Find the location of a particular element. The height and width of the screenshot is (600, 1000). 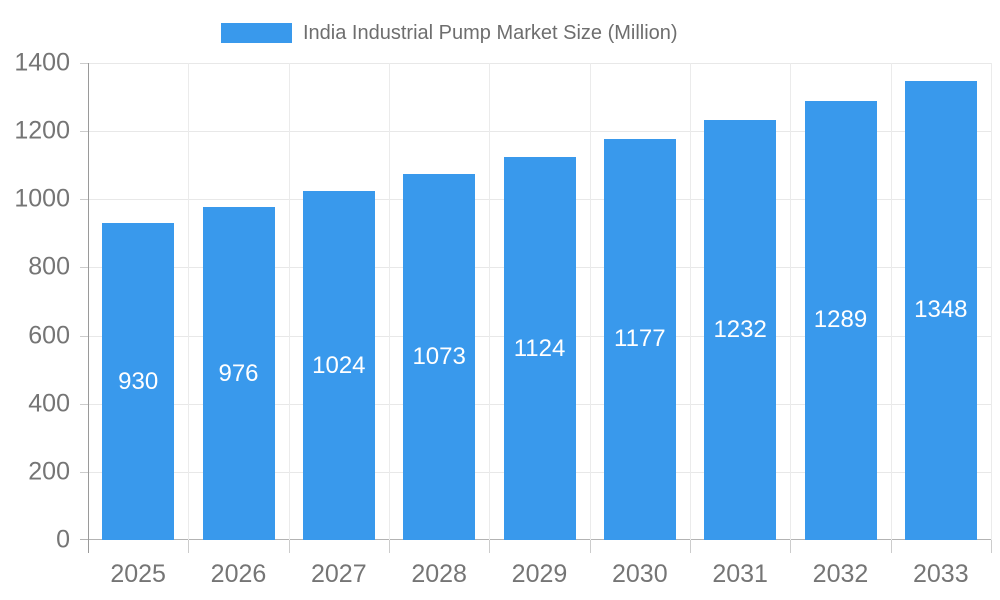

bar-value-label: 1348 is located at coordinates (941, 310).